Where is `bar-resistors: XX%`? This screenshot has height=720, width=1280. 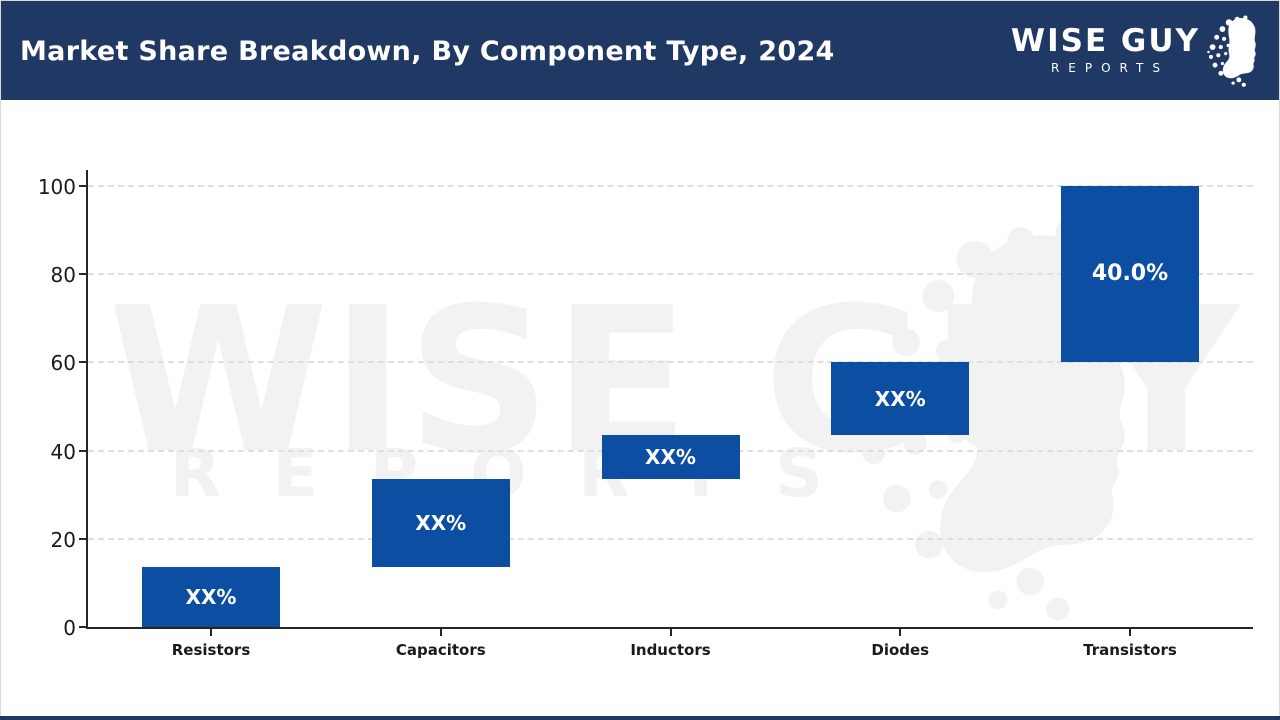 bar-resistors: XX% is located at coordinates (211, 597).